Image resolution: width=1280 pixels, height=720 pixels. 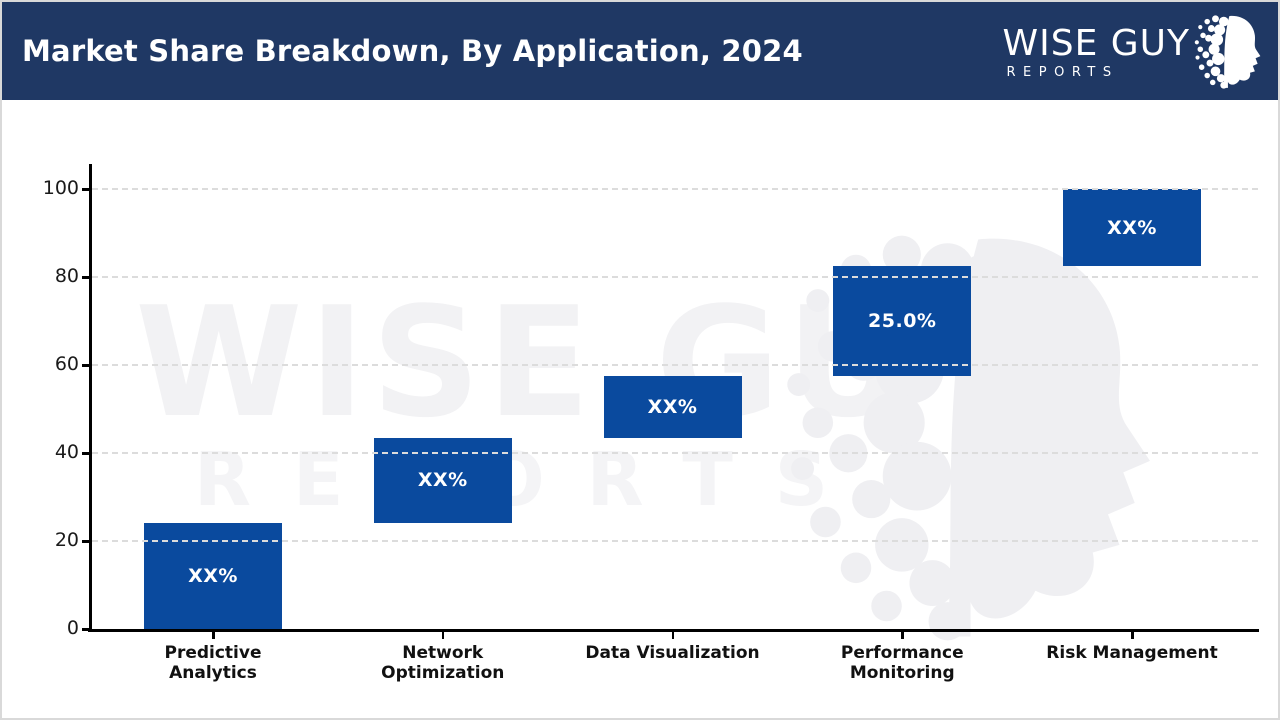 What do you see at coordinates (1132, 653) in the screenshot?
I see `x-tick-label: Risk Management` at bounding box center [1132, 653].